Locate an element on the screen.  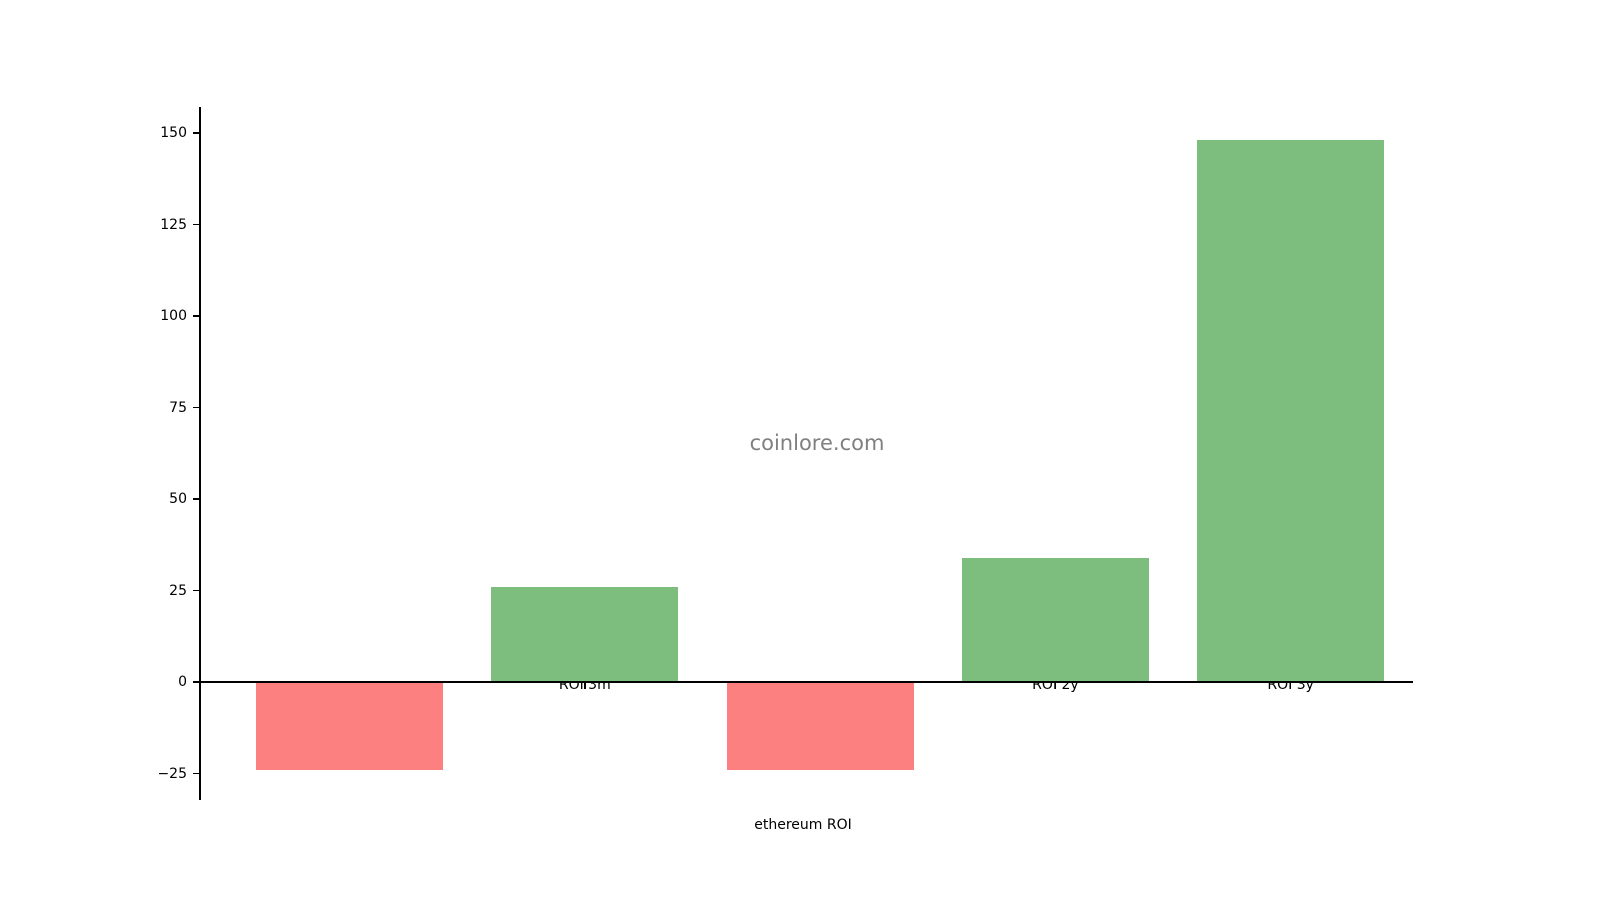
y-tick-label: 50 is located at coordinates (178, 499).